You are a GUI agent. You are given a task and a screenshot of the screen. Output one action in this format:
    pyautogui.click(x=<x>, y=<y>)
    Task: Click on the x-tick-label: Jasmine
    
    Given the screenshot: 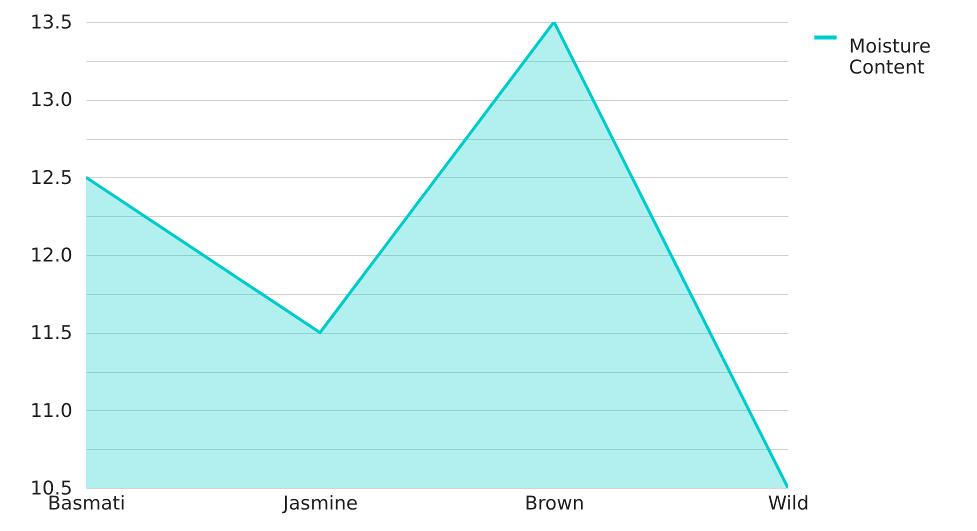 What is the action you would take?
    pyautogui.click(x=320, y=503)
    